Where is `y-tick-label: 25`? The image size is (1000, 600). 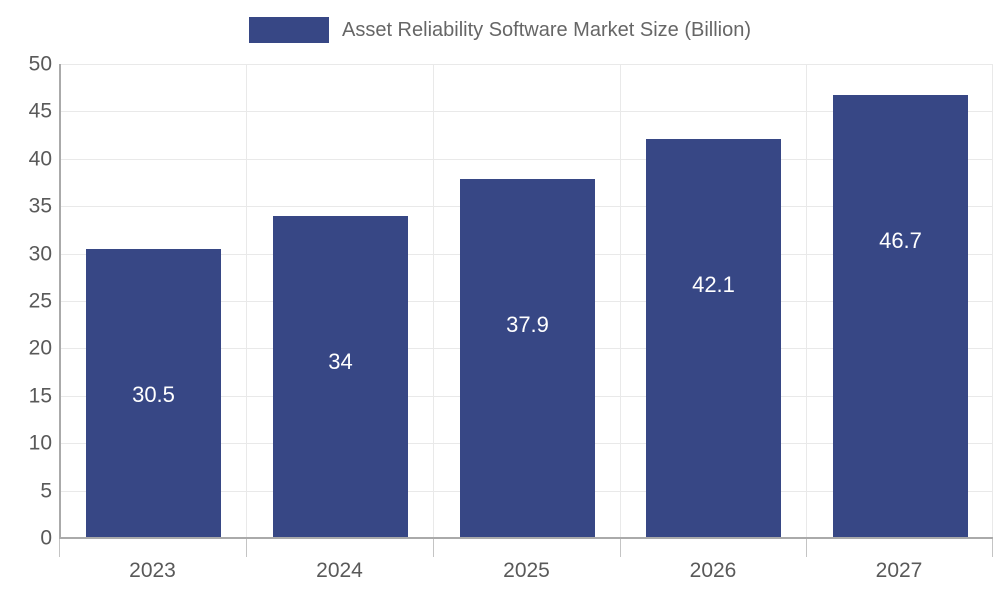 y-tick-label: 25 is located at coordinates (40, 301).